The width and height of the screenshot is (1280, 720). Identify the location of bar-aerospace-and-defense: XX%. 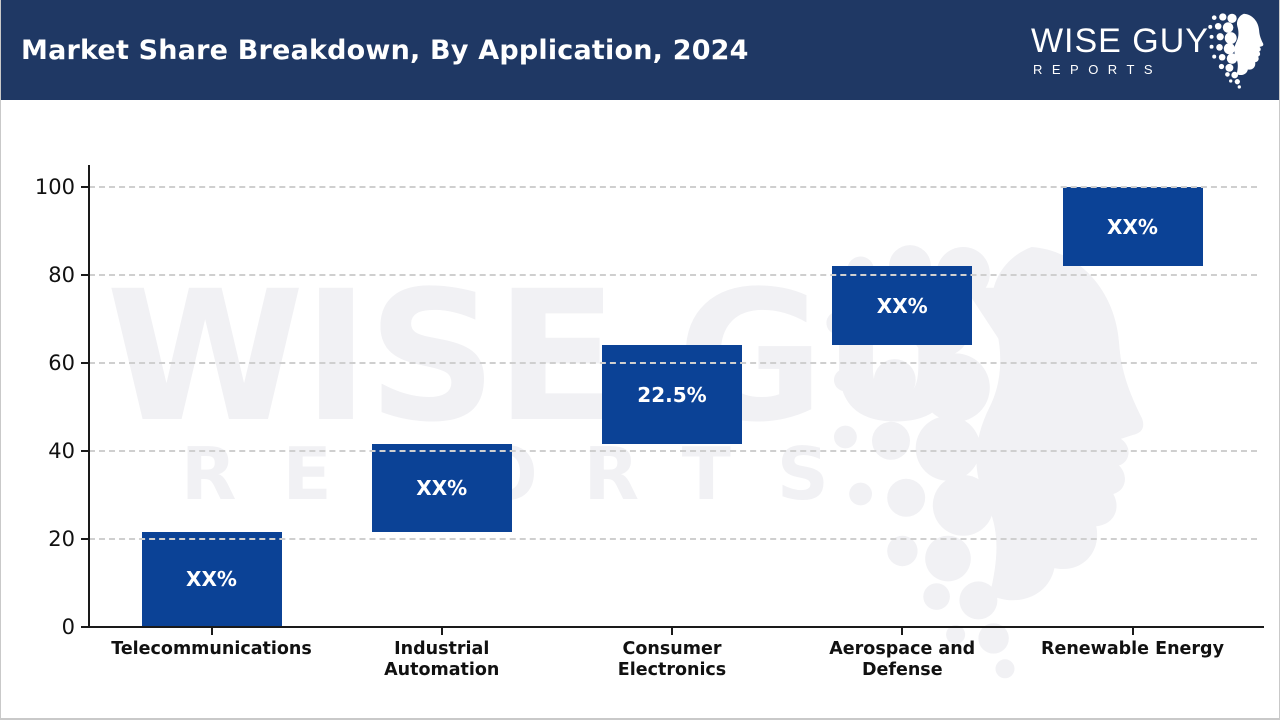
(902, 306).